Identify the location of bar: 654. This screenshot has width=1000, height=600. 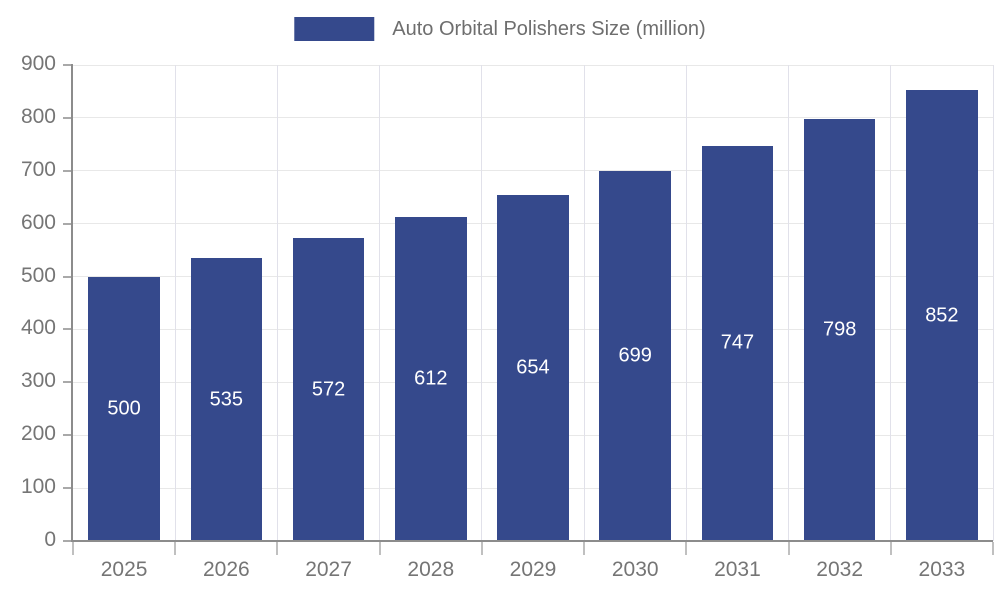
(533, 368).